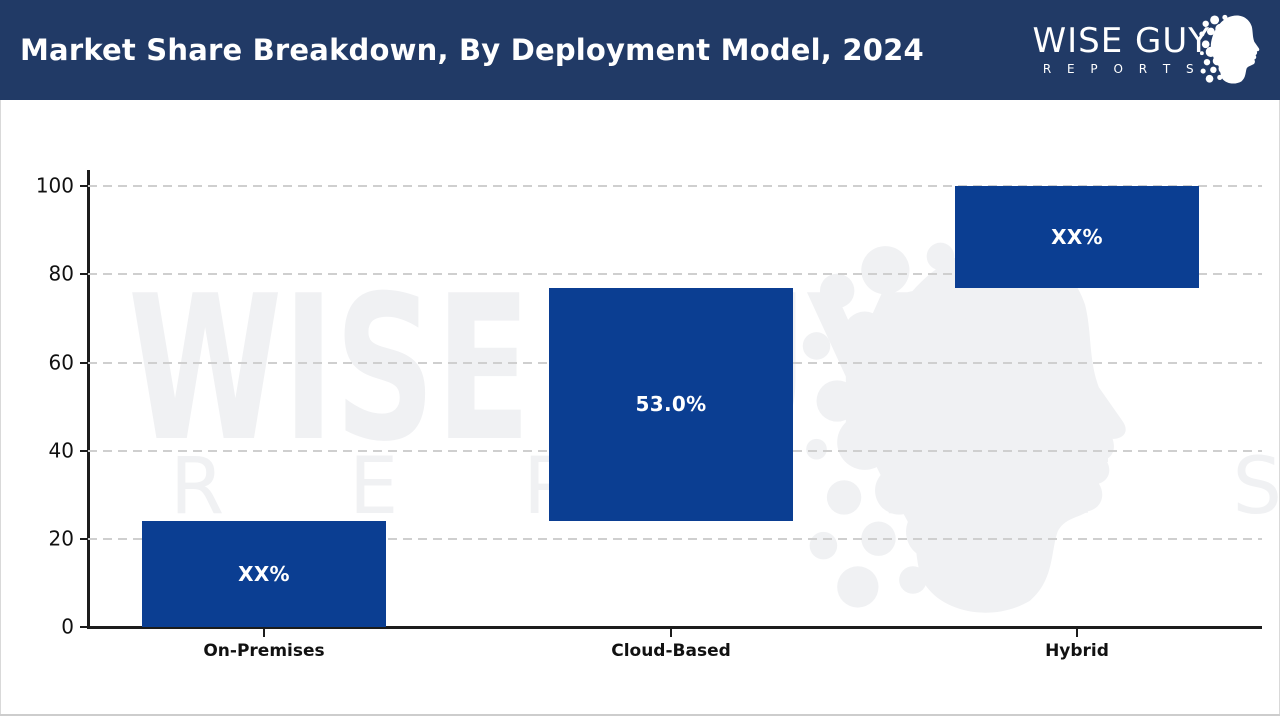  Describe the element at coordinates (61, 362) in the screenshot. I see `y-tick-label: 60` at that location.